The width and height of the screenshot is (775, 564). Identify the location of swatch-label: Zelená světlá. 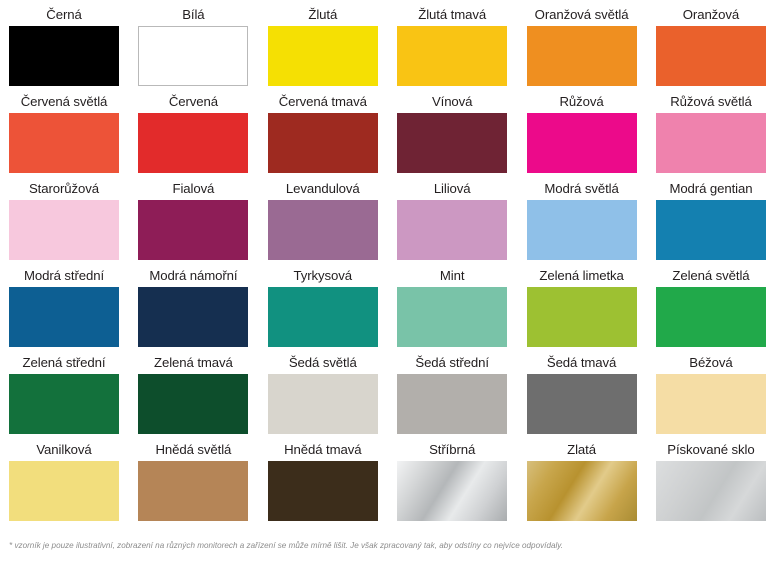
(711, 275).